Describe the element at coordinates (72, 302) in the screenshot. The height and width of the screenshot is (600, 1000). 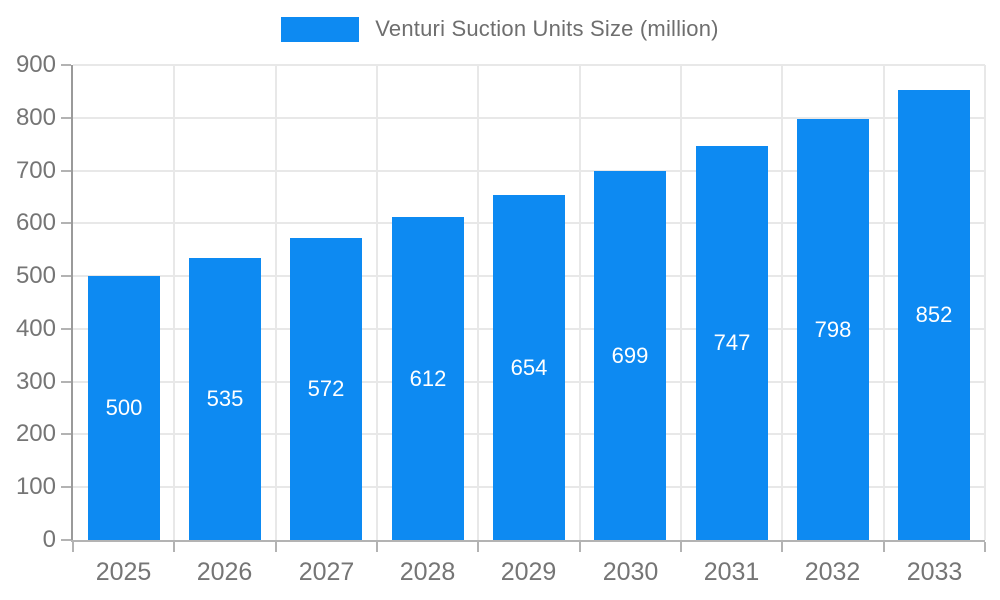
I see `y-axis-line` at that location.